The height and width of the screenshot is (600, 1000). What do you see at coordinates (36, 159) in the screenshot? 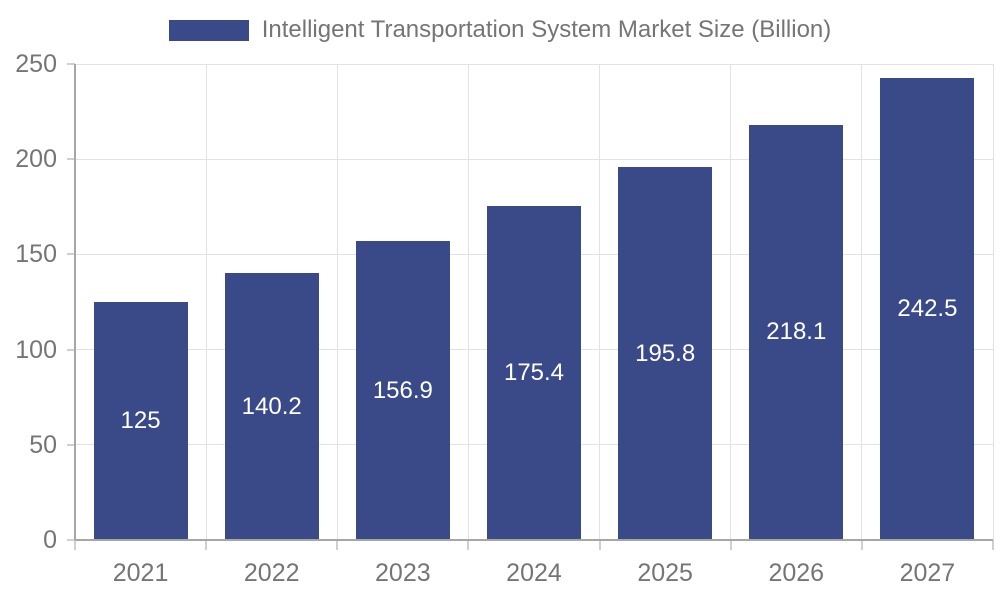
I see `y-tick-label: 200` at bounding box center [36, 159].